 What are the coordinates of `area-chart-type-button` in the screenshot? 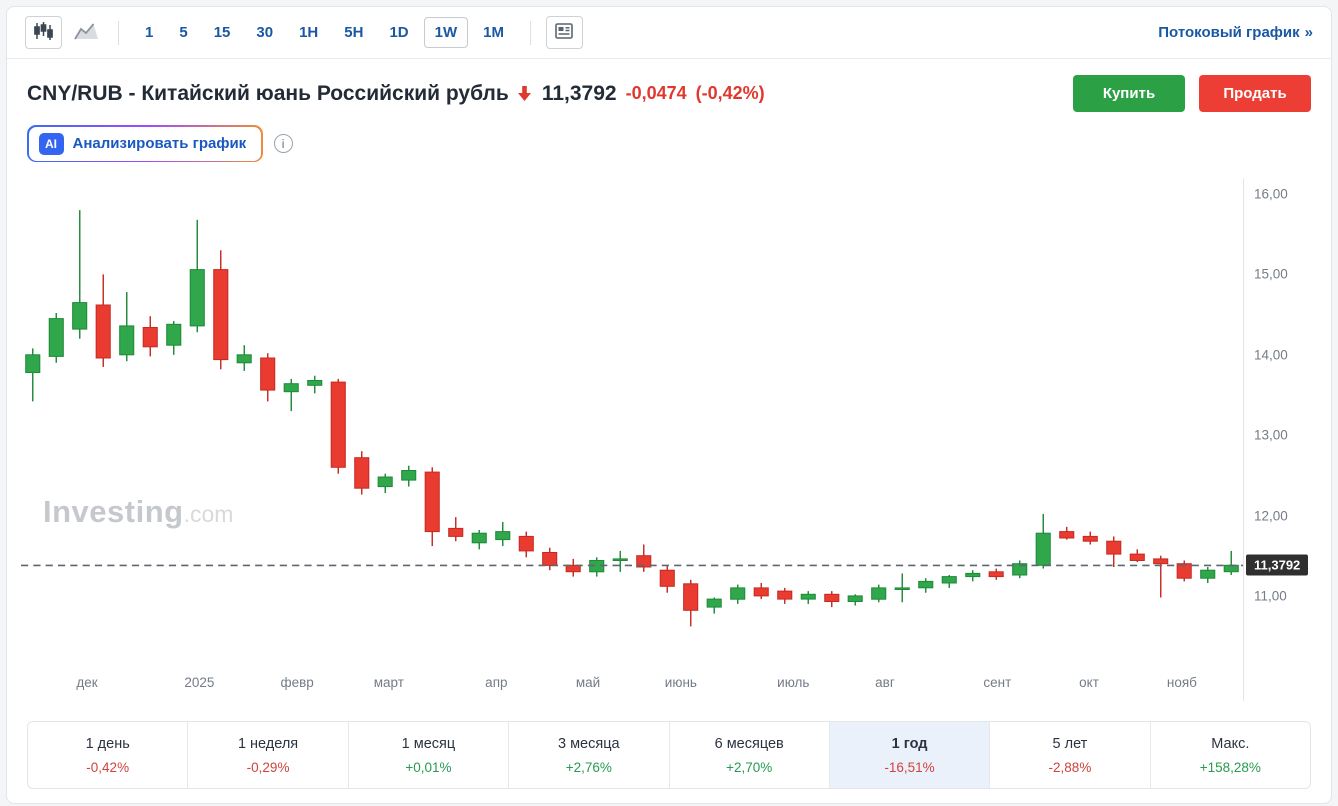 It's located at (86, 33).